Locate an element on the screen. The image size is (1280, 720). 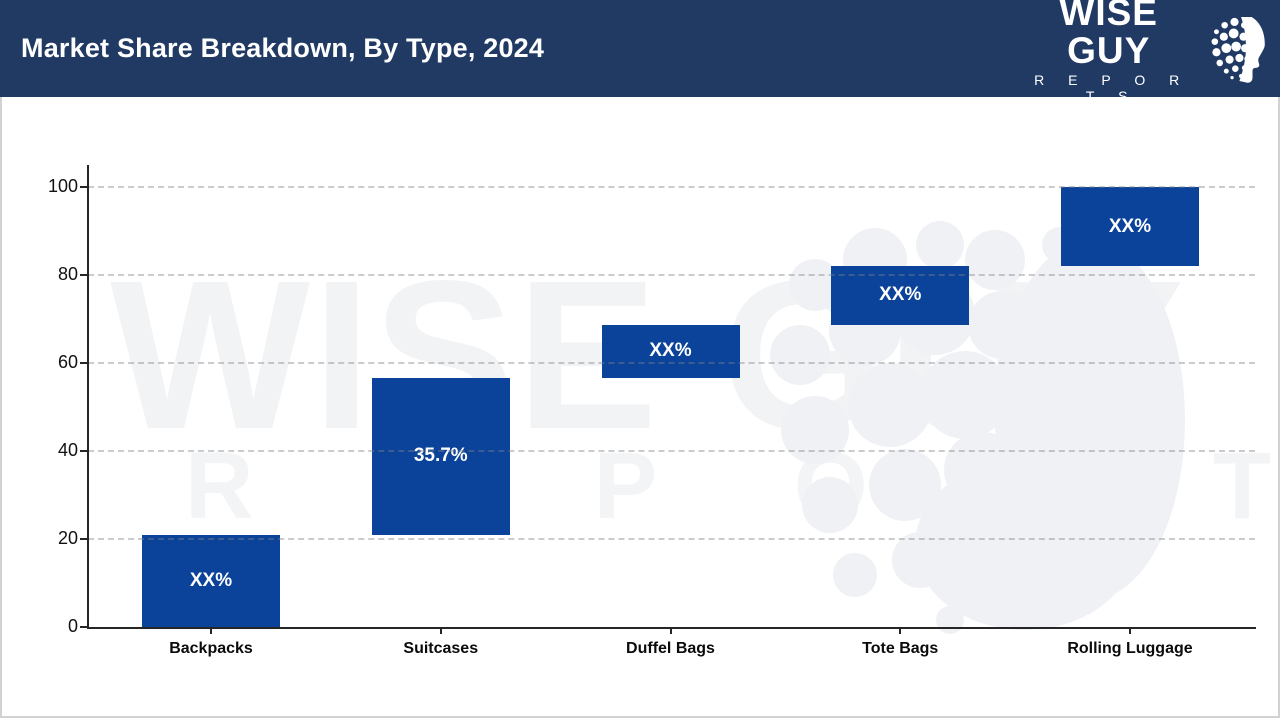
x-category-label: Suitcases is located at coordinates (441, 648).